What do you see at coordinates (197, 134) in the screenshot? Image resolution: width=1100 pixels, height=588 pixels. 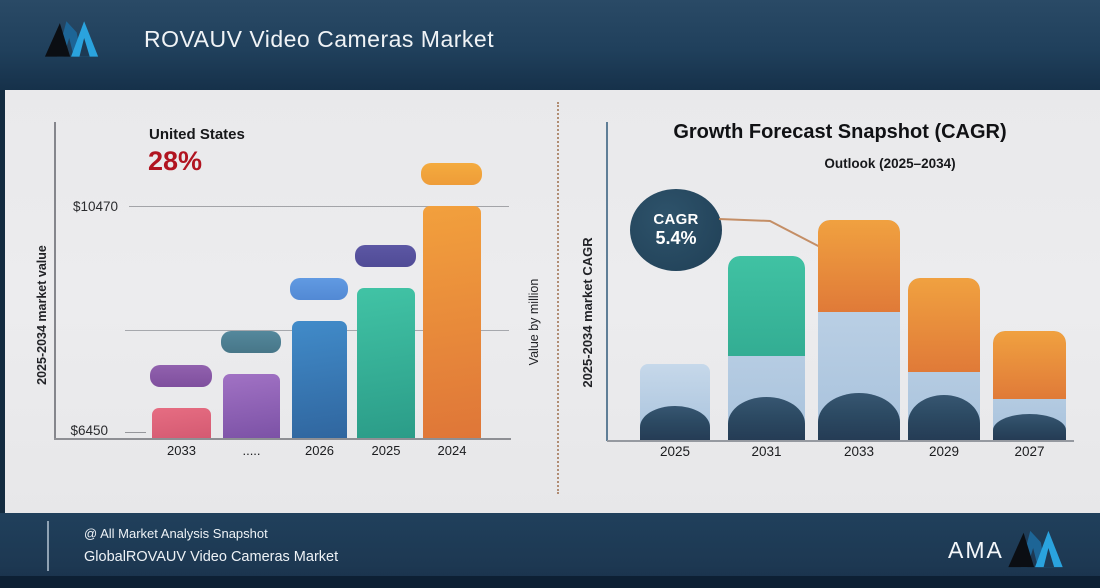 I see `region-label: United States` at bounding box center [197, 134].